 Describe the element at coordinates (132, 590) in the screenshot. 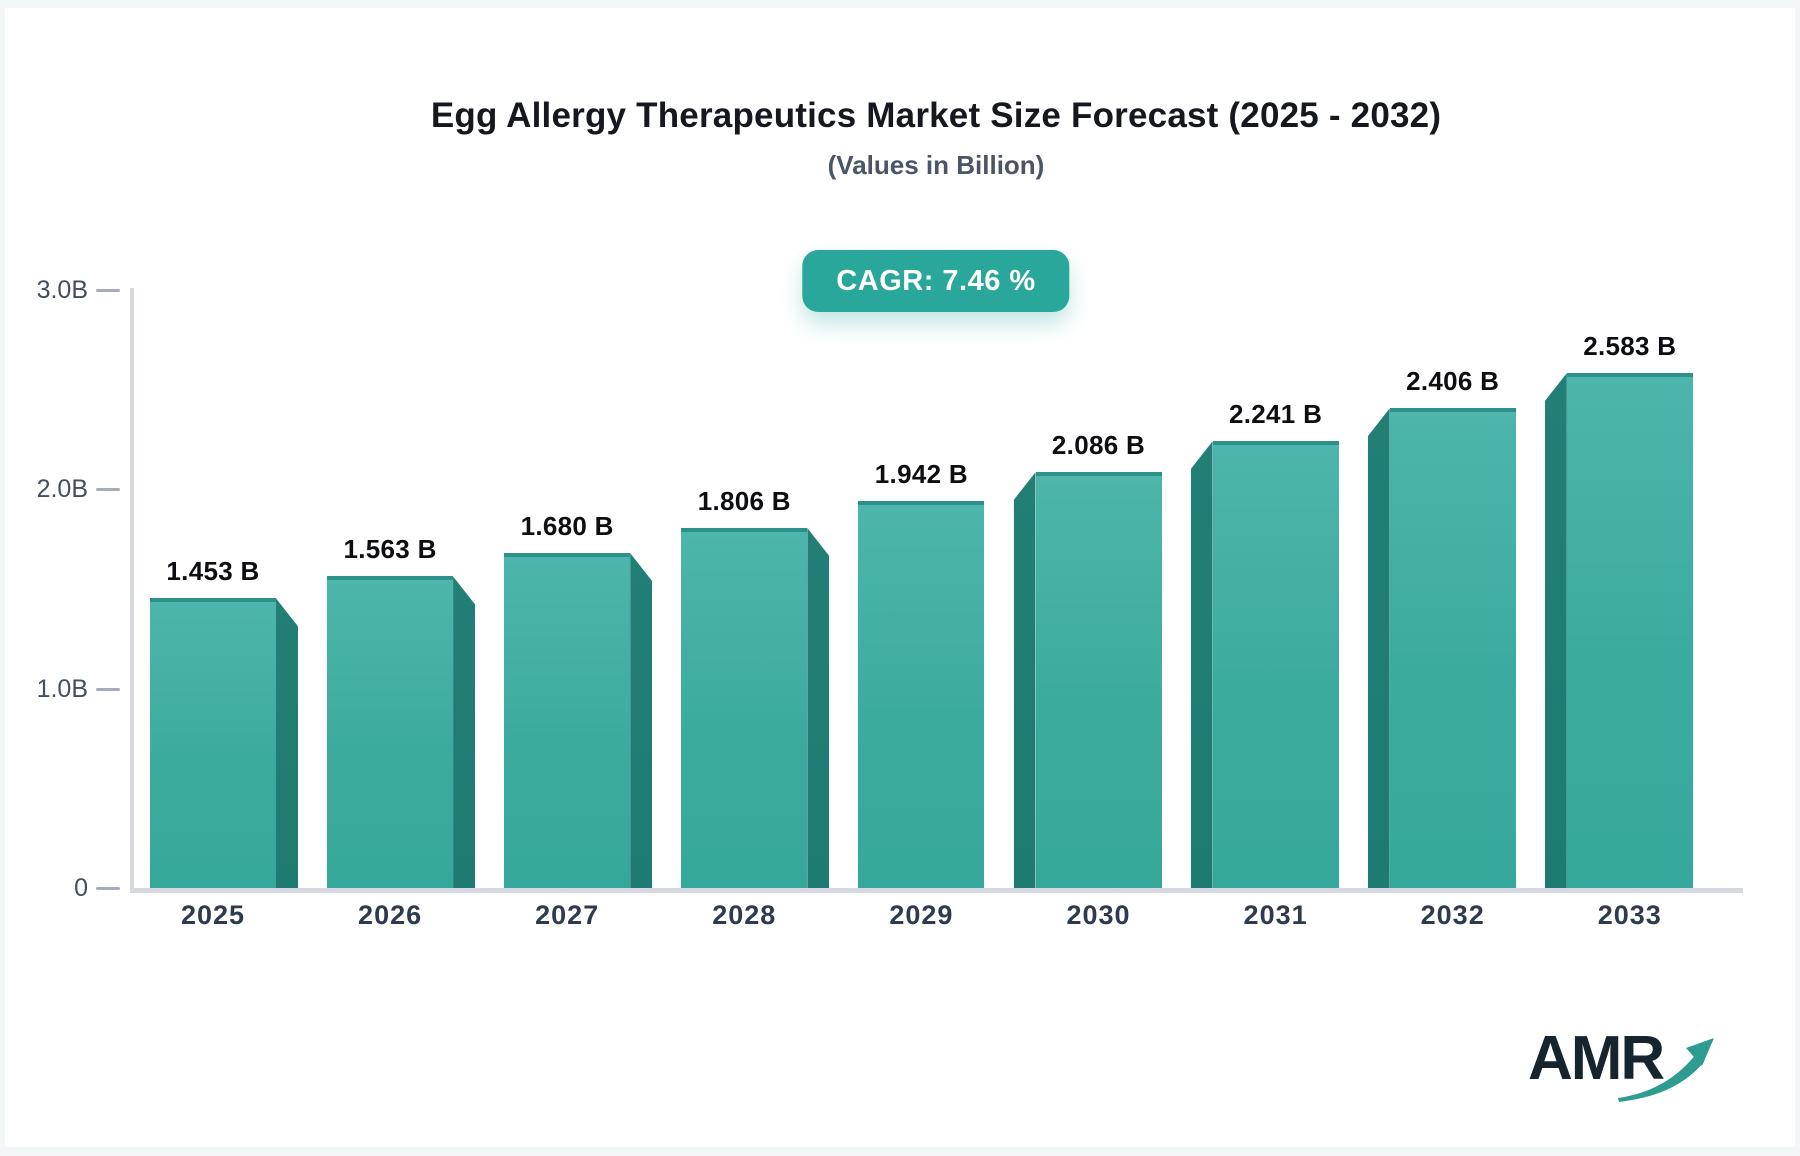

I see `y-axis-line` at that location.